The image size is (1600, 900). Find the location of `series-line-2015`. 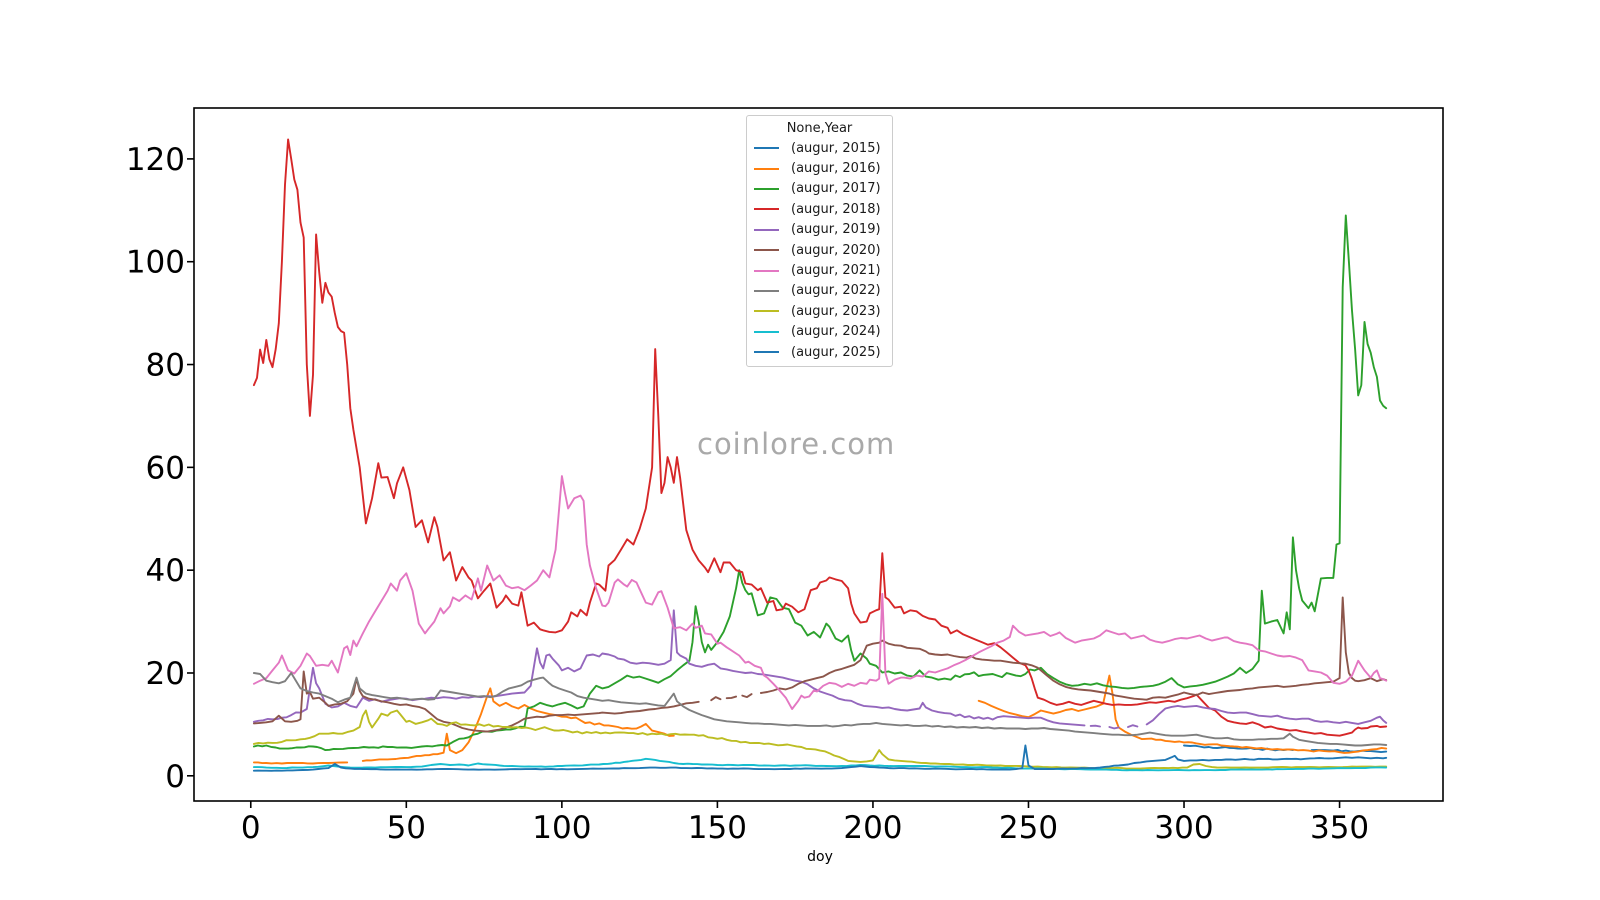

series-line-2015 is located at coordinates (1349, 751).